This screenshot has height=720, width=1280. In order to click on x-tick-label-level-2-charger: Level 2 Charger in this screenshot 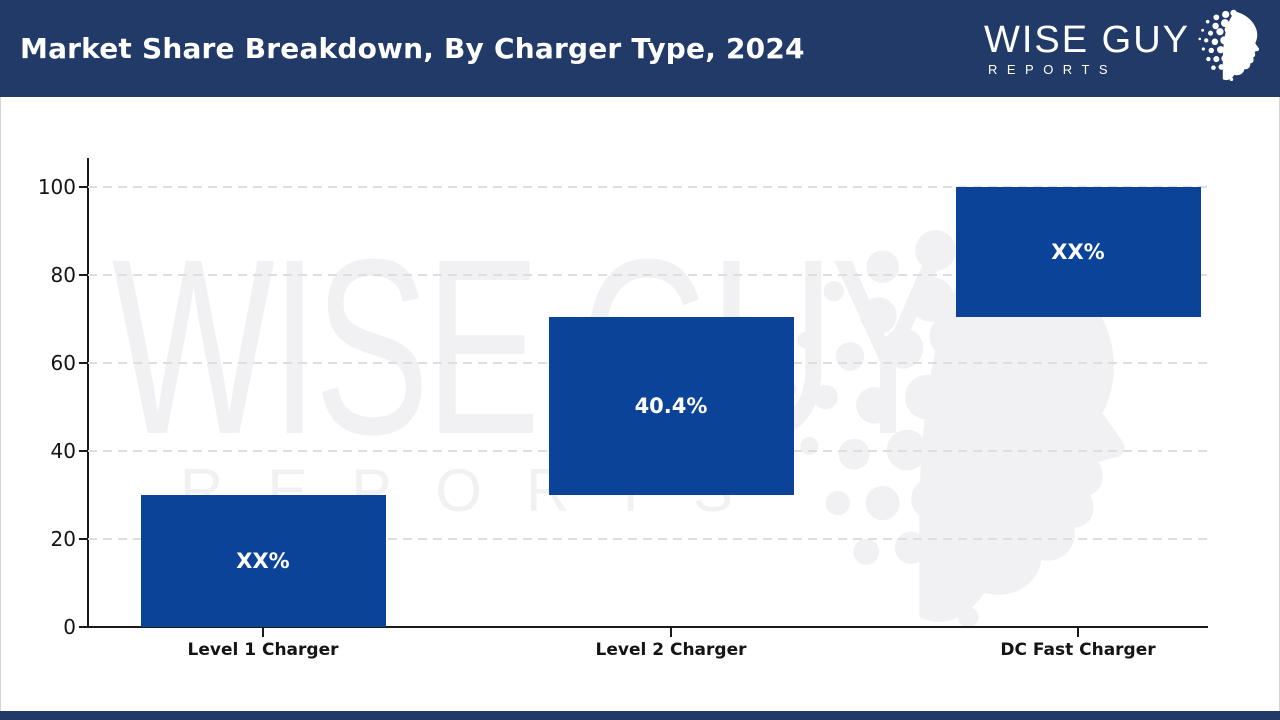, I will do `click(671, 650)`.